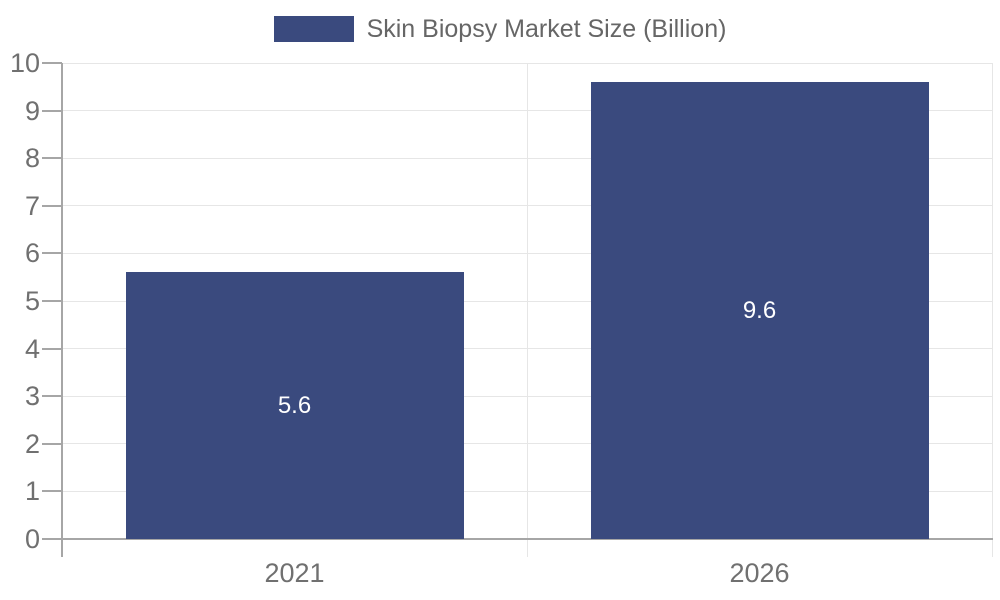 This screenshot has width=1000, height=600. What do you see at coordinates (32, 396) in the screenshot?
I see `y-axis-label: 3` at bounding box center [32, 396].